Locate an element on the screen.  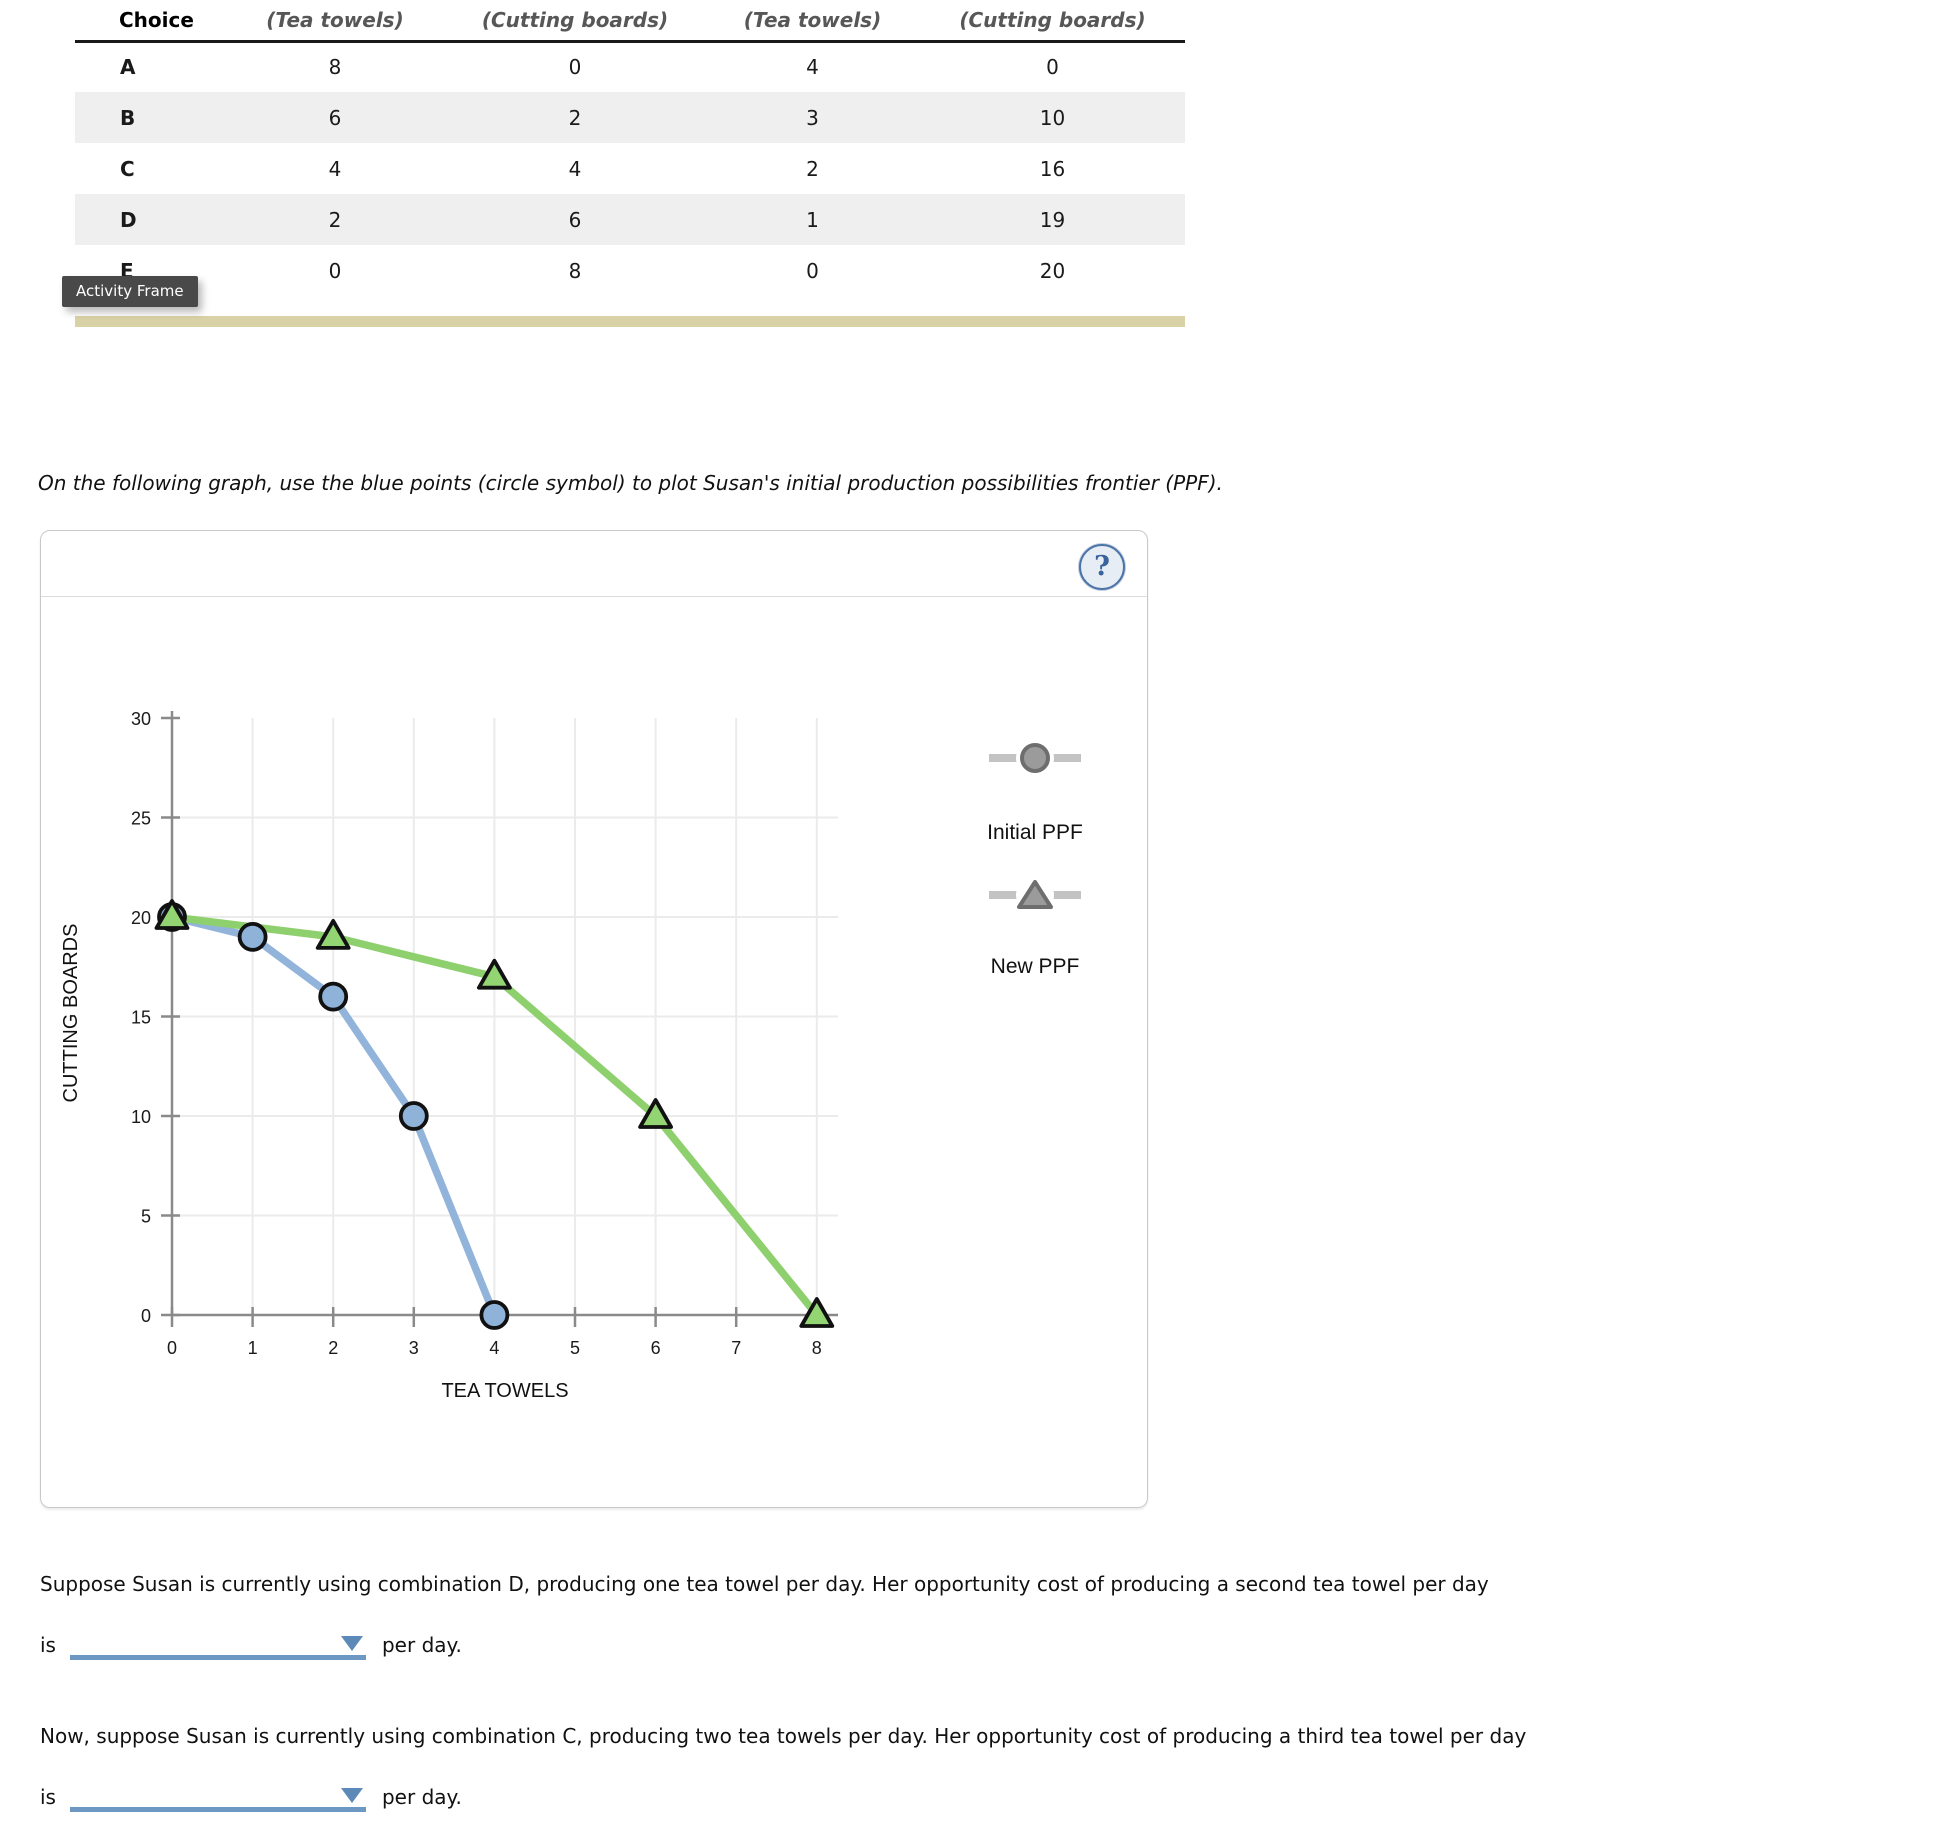
row-value: 1 is located at coordinates (812, 219).